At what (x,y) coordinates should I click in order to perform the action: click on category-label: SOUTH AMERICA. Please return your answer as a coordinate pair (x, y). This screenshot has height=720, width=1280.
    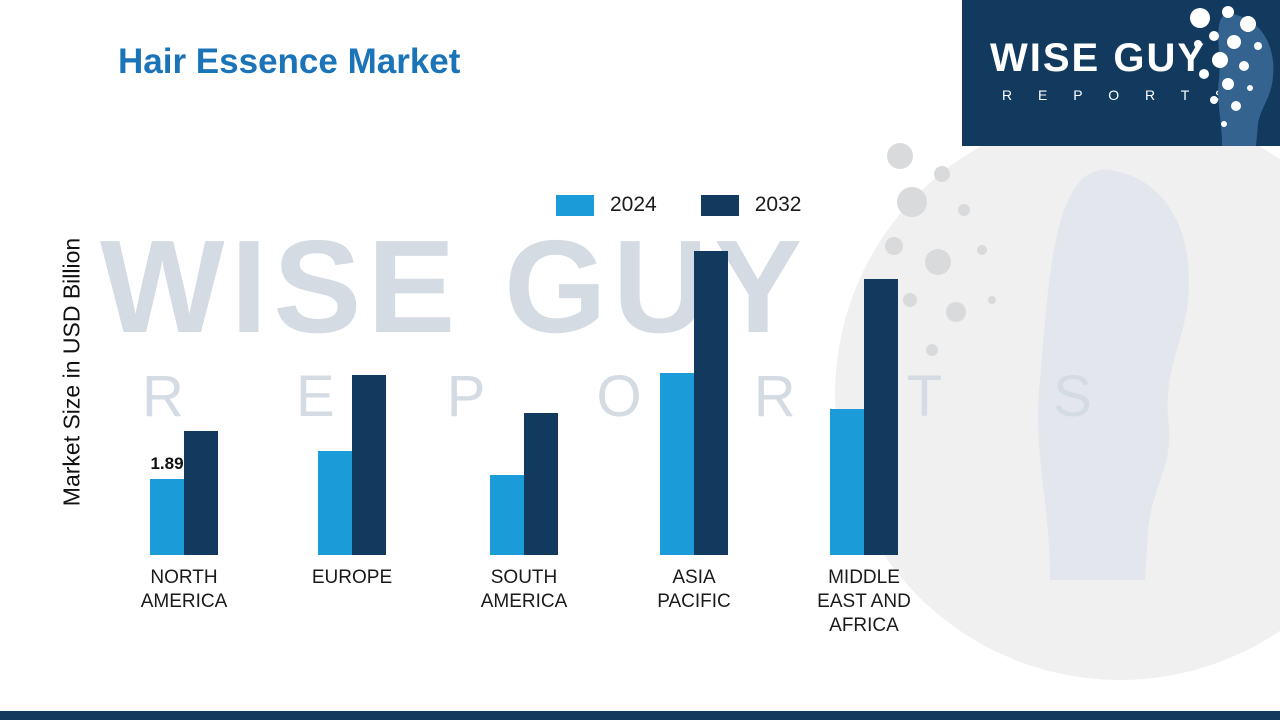
    Looking at the image, I should click on (524, 589).